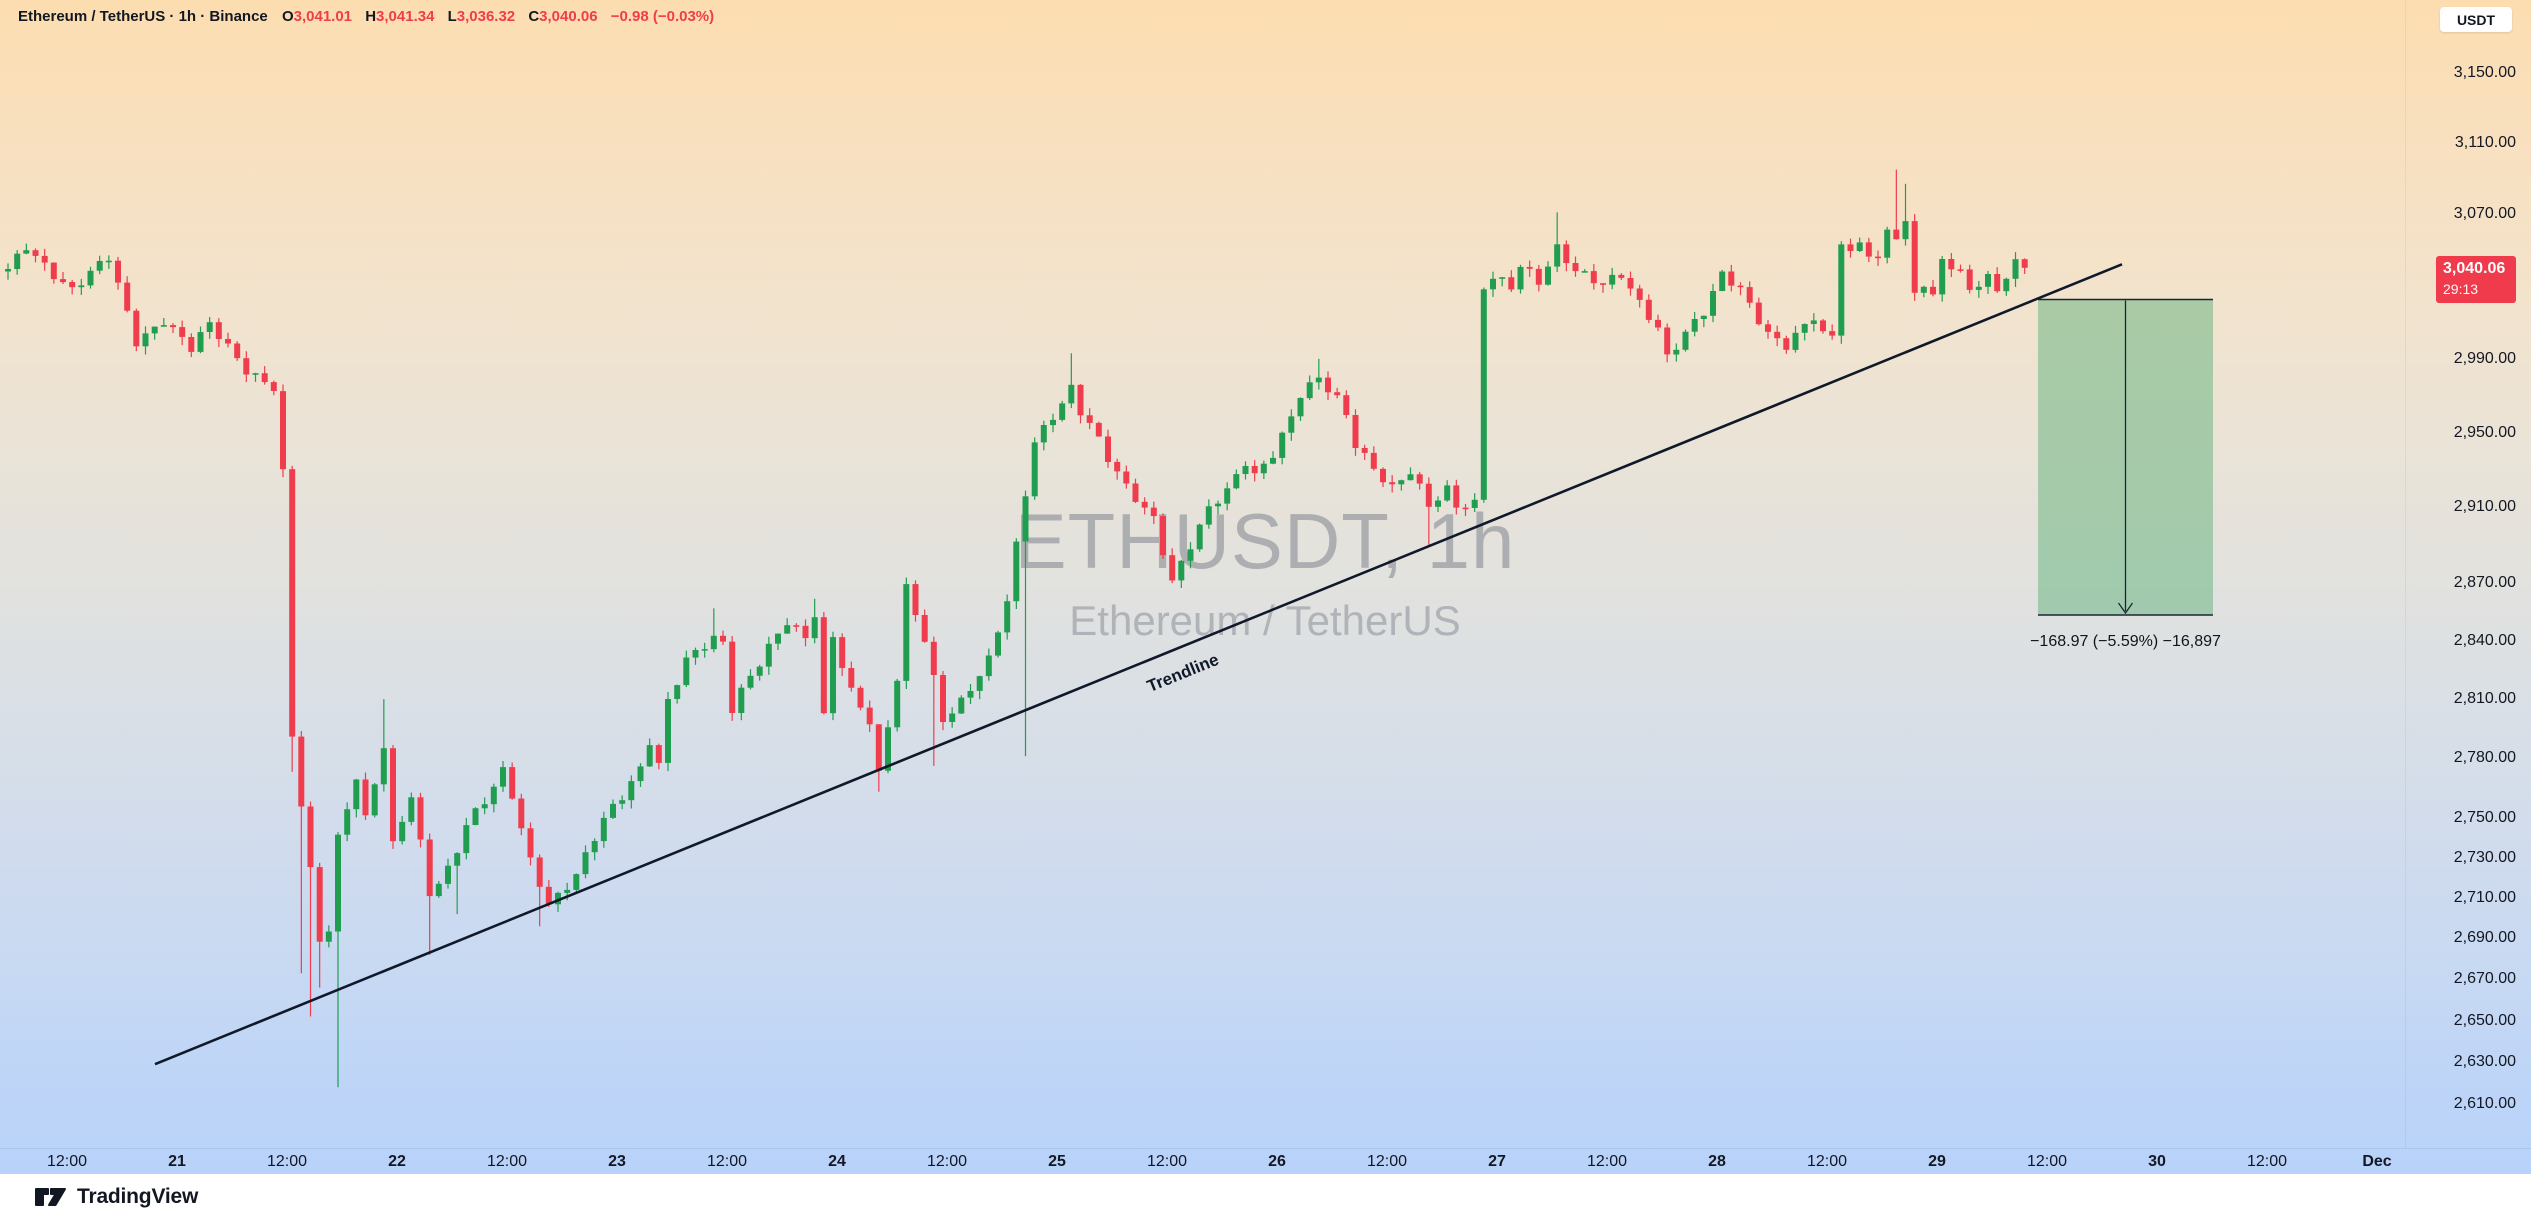 This screenshot has height=1220, width=2531. What do you see at coordinates (143, 16) in the screenshot?
I see `symbol-title: Ethereum / TetherUS · 1h · Binance` at bounding box center [143, 16].